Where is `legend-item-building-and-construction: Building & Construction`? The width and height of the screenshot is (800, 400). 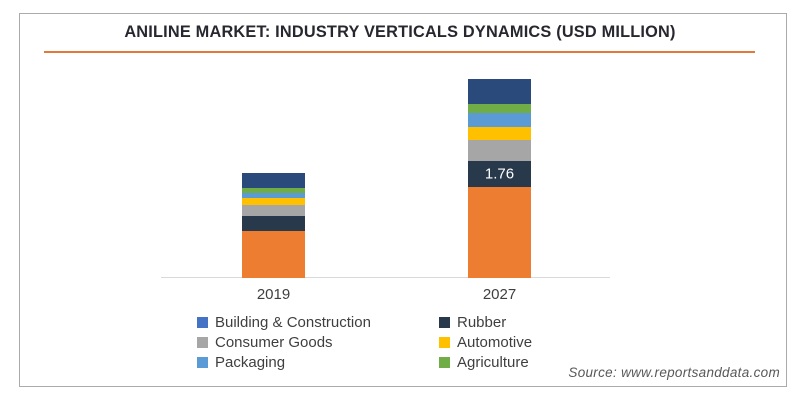 legend-item-building-and-construction: Building & Construction is located at coordinates (284, 322).